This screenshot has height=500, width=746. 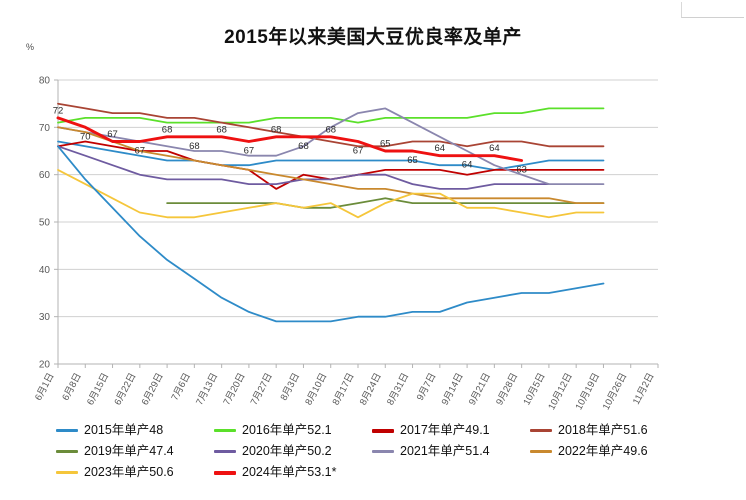 What do you see at coordinates (453, 389) in the screenshot?
I see `x-axis-tick-label: 9月14日` at bounding box center [453, 389].